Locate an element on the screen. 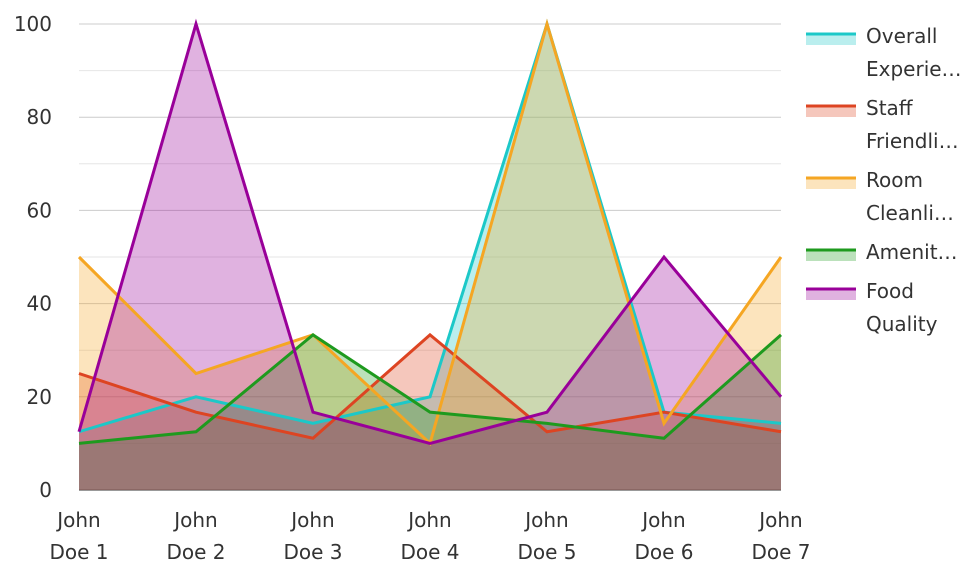  legend-item-5: Food Quality is located at coordinates (872, 307).